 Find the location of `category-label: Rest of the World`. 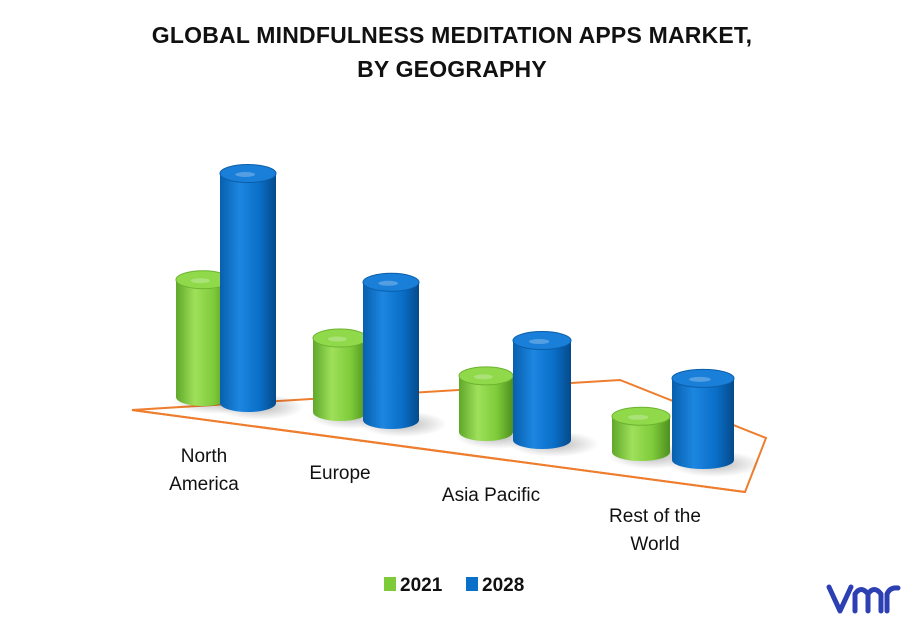

category-label: Rest of the World is located at coordinates (655, 530).